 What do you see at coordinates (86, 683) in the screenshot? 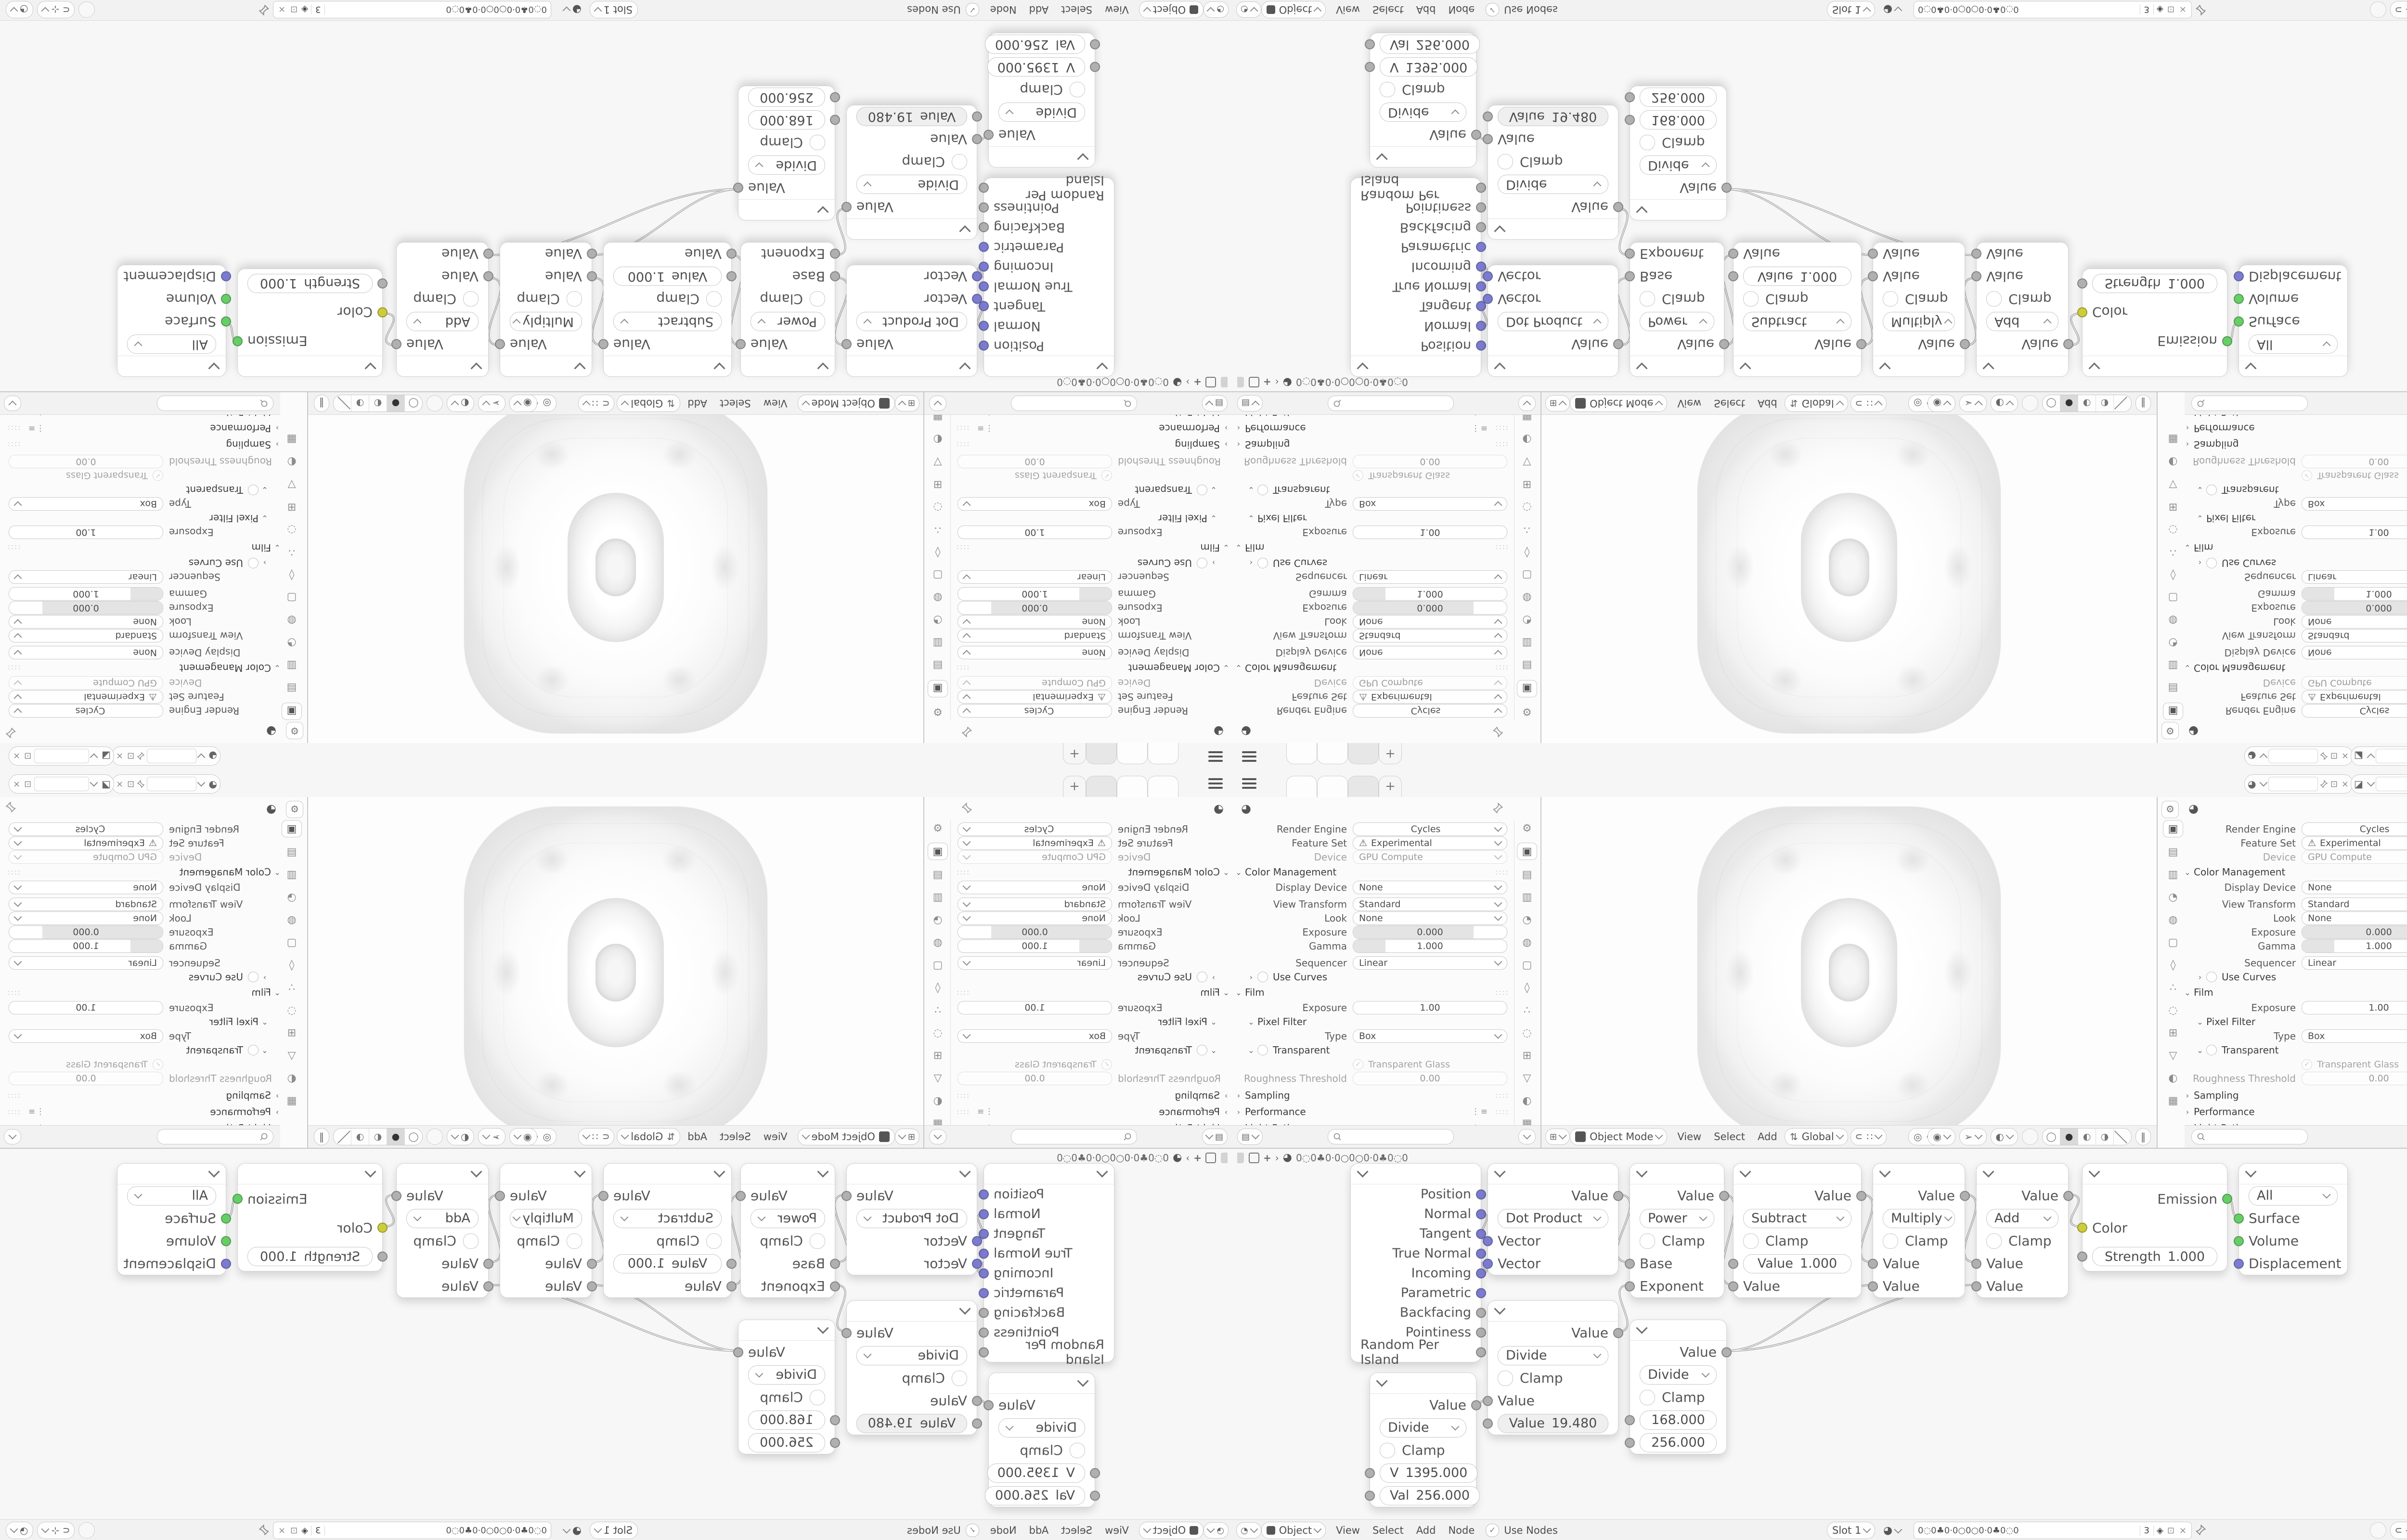
I see `device-select: GPU Compute` at bounding box center [86, 683].